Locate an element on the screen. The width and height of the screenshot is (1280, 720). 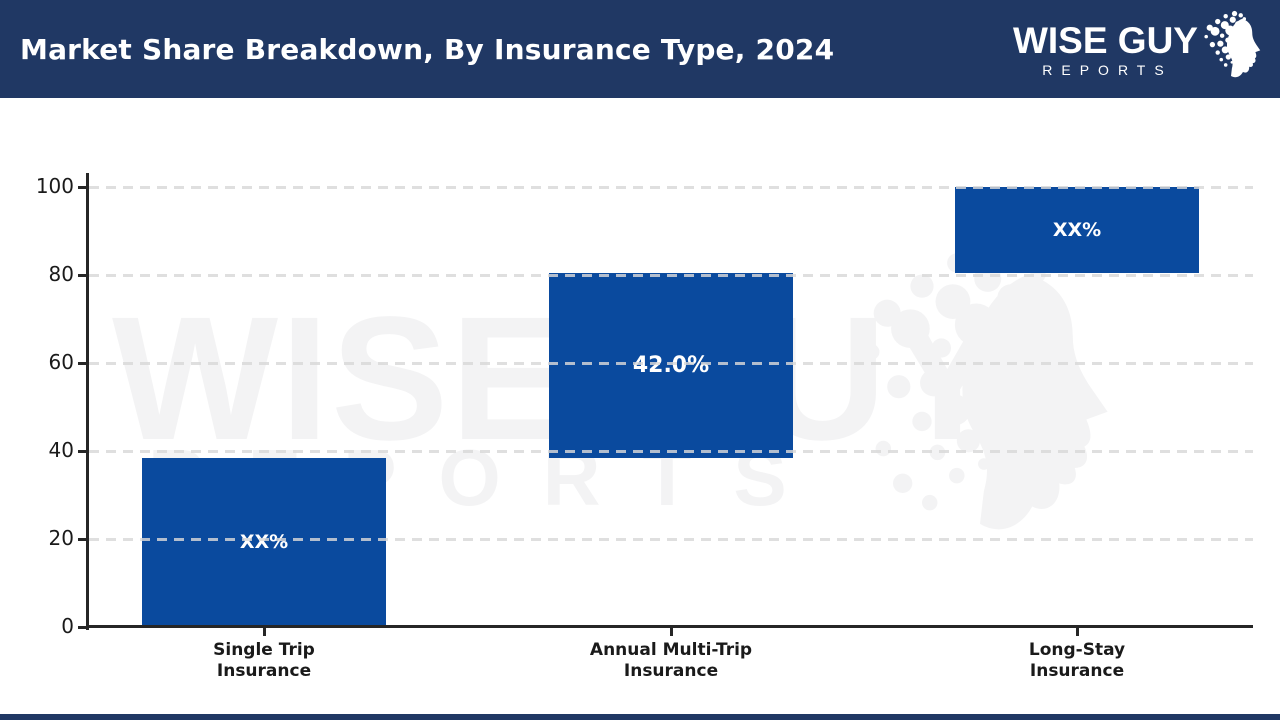
y-tick-label: 0 is located at coordinates (67, 626).